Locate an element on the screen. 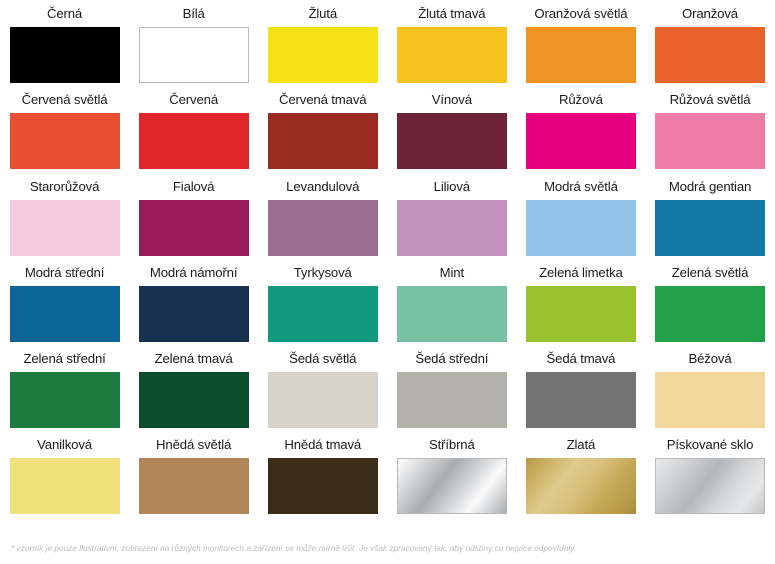 The width and height of the screenshot is (775, 564). swatch-label: Fialová is located at coordinates (193, 186).